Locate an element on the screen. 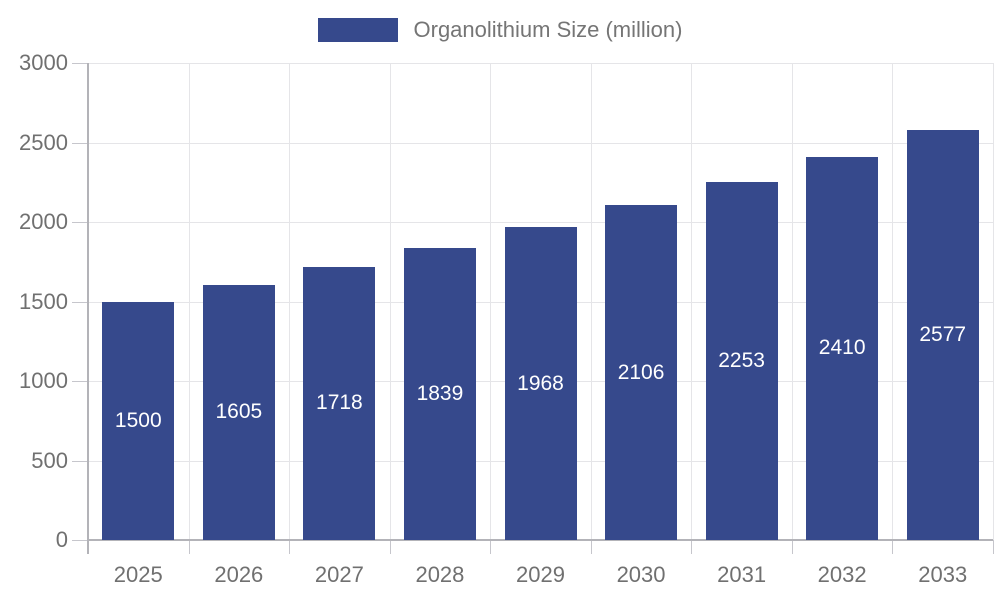  x-axis-tick-label: 2026 is located at coordinates (239, 574).